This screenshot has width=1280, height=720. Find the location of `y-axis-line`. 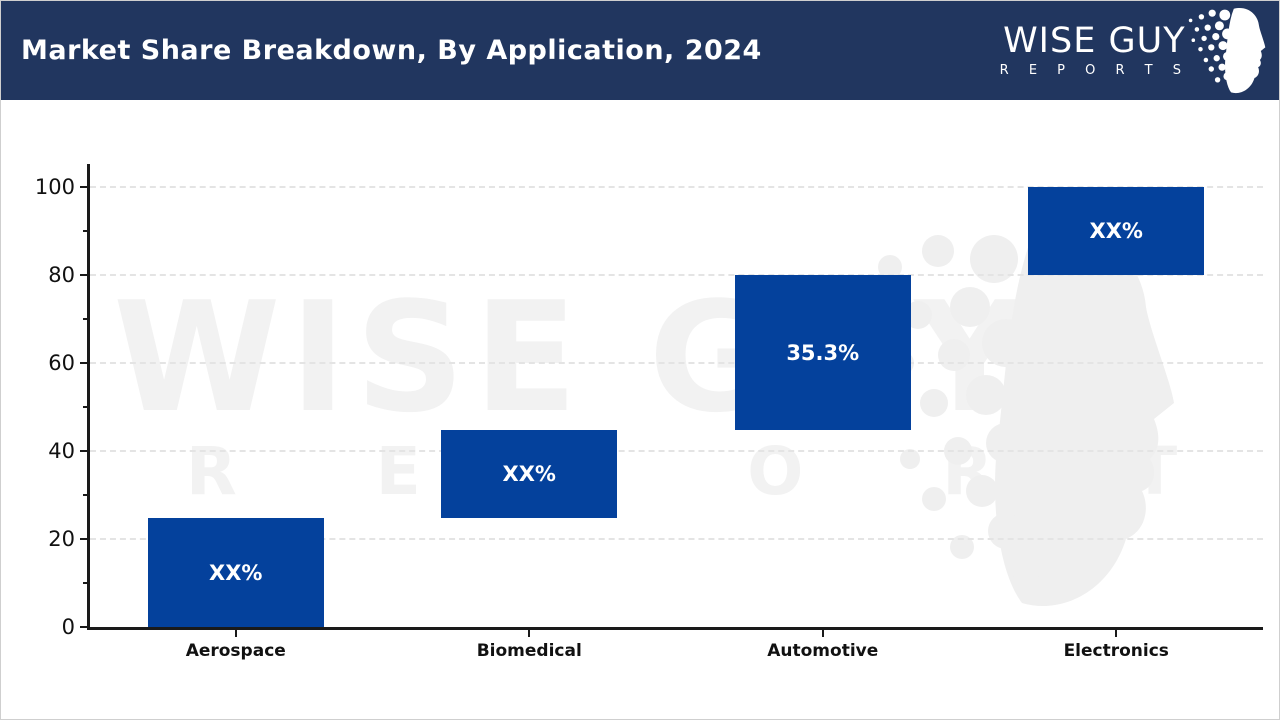

y-axis-line is located at coordinates (88, 397).